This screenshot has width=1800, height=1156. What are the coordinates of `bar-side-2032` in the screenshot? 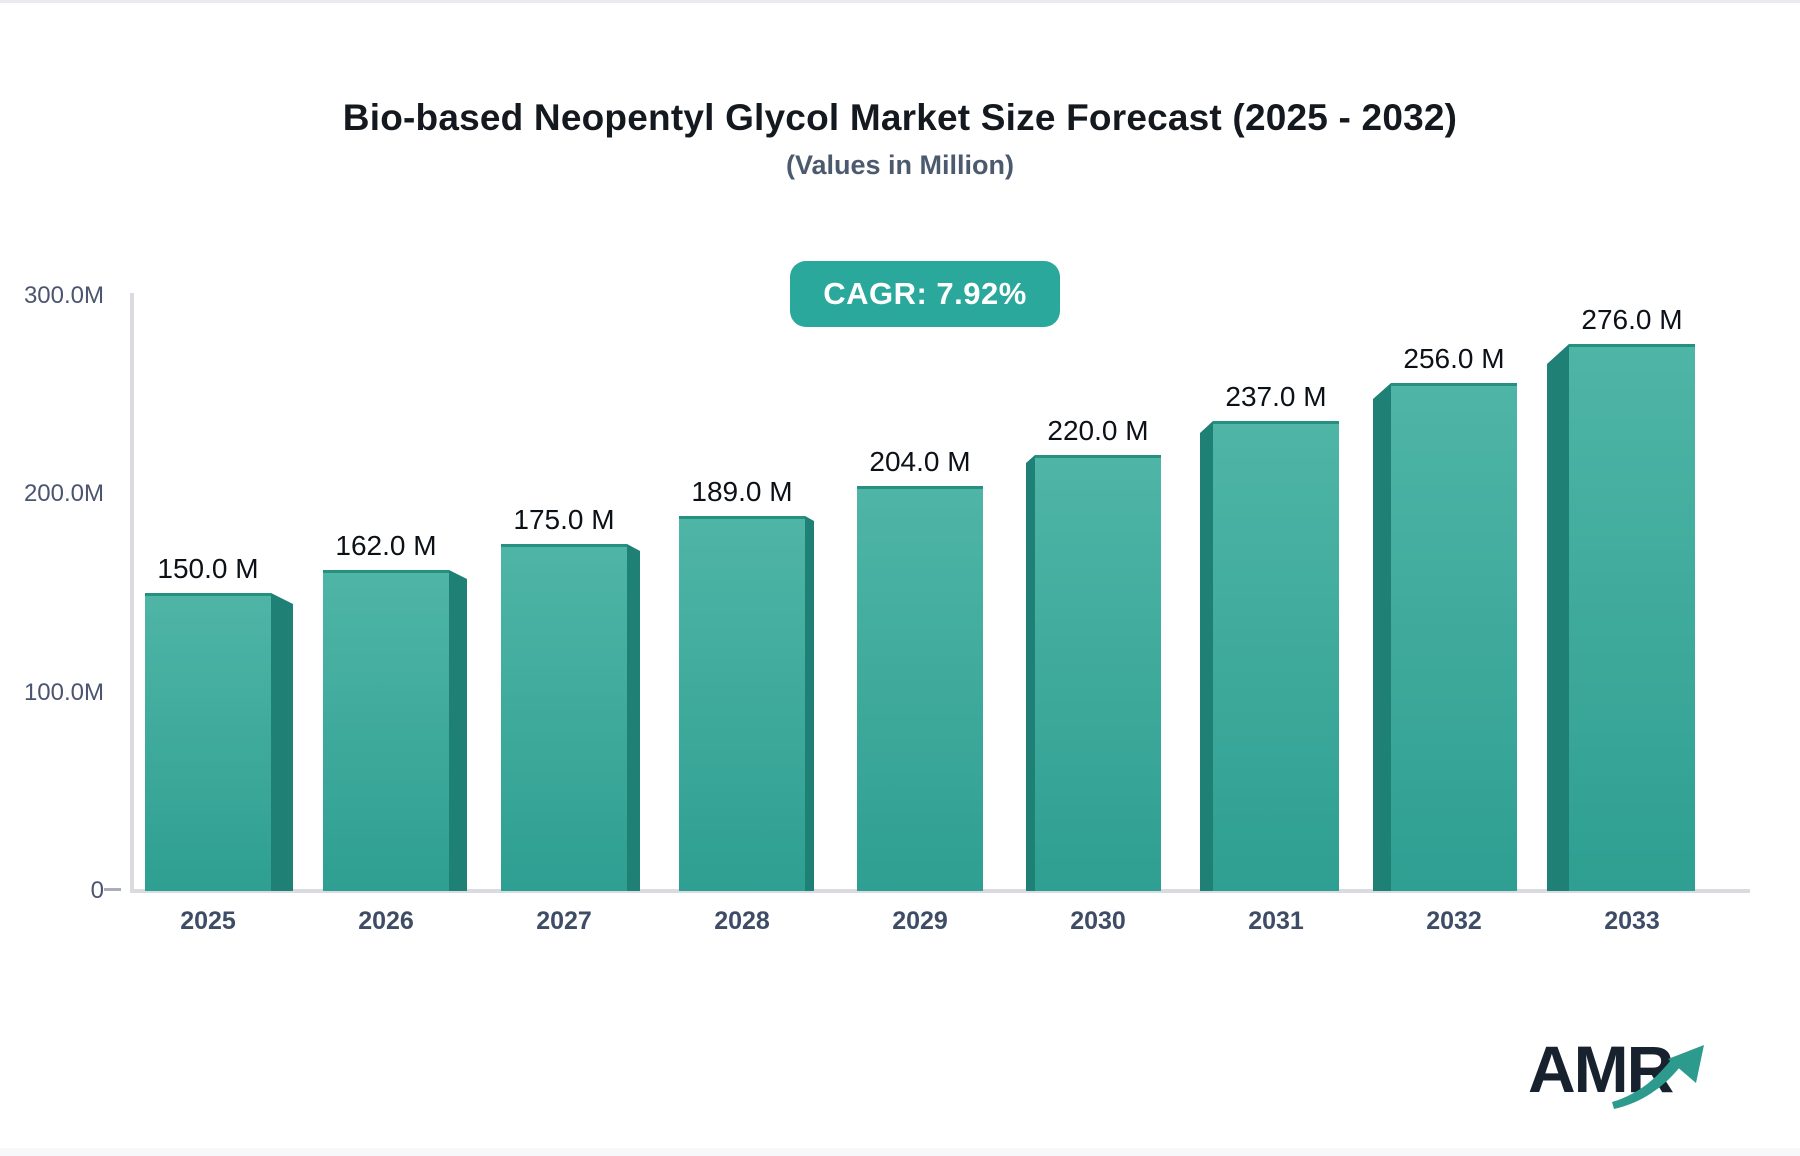 It's located at (1382, 637).